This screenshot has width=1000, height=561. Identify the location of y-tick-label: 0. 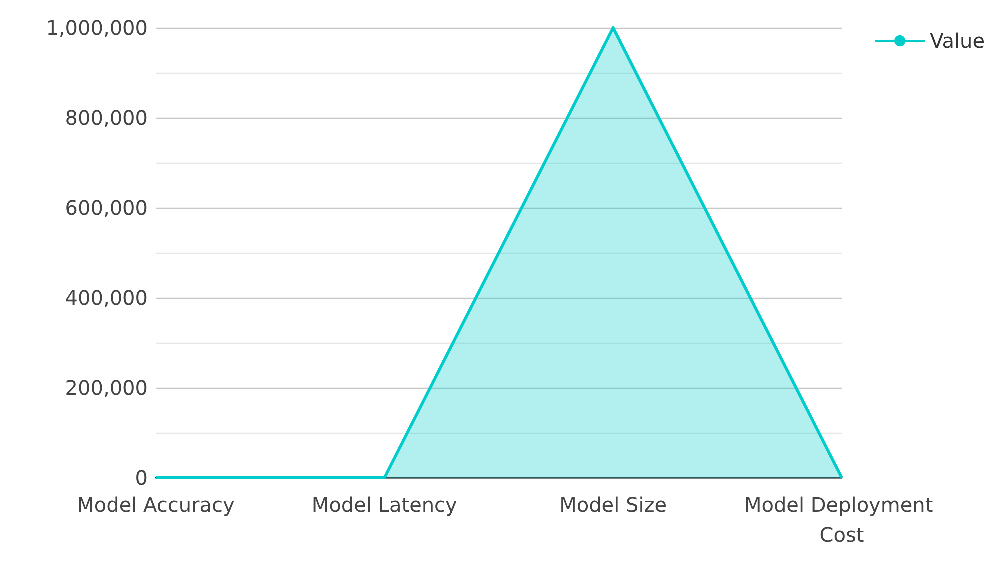
(141, 478).